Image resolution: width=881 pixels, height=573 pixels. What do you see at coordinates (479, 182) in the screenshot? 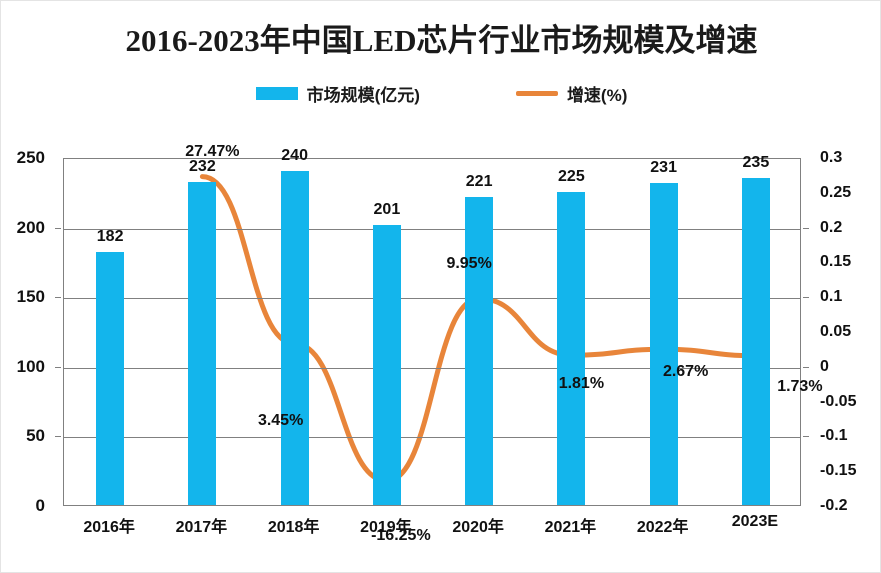
I see `bar-value-label: 221` at bounding box center [479, 182].